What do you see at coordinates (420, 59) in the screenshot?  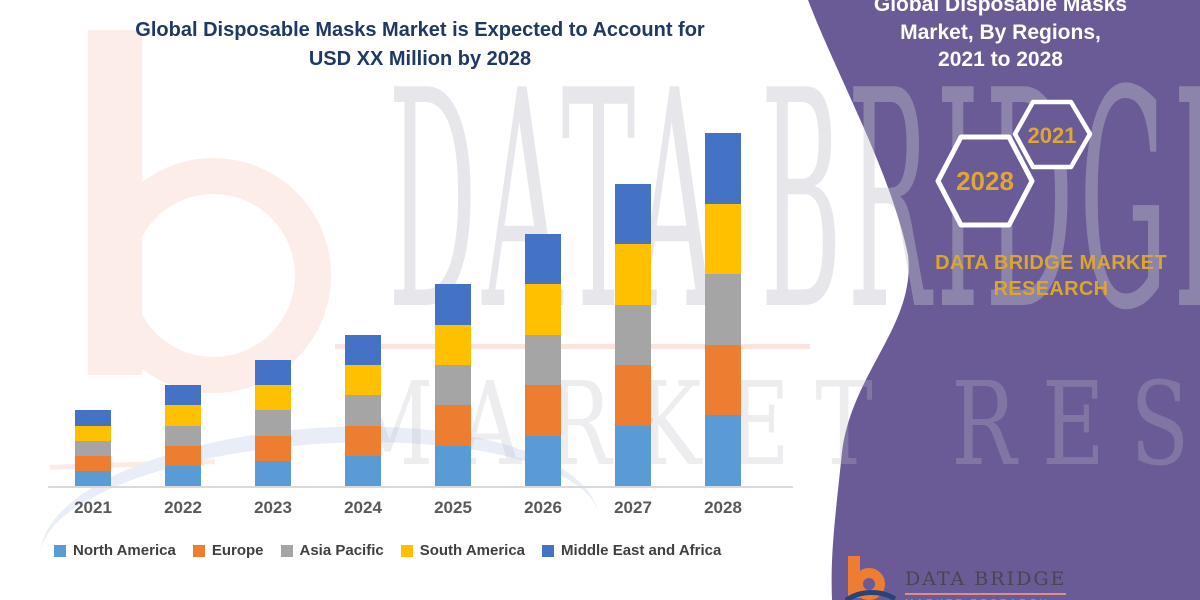 I see `chart-title-line2: USD XX Million by 2028` at bounding box center [420, 59].